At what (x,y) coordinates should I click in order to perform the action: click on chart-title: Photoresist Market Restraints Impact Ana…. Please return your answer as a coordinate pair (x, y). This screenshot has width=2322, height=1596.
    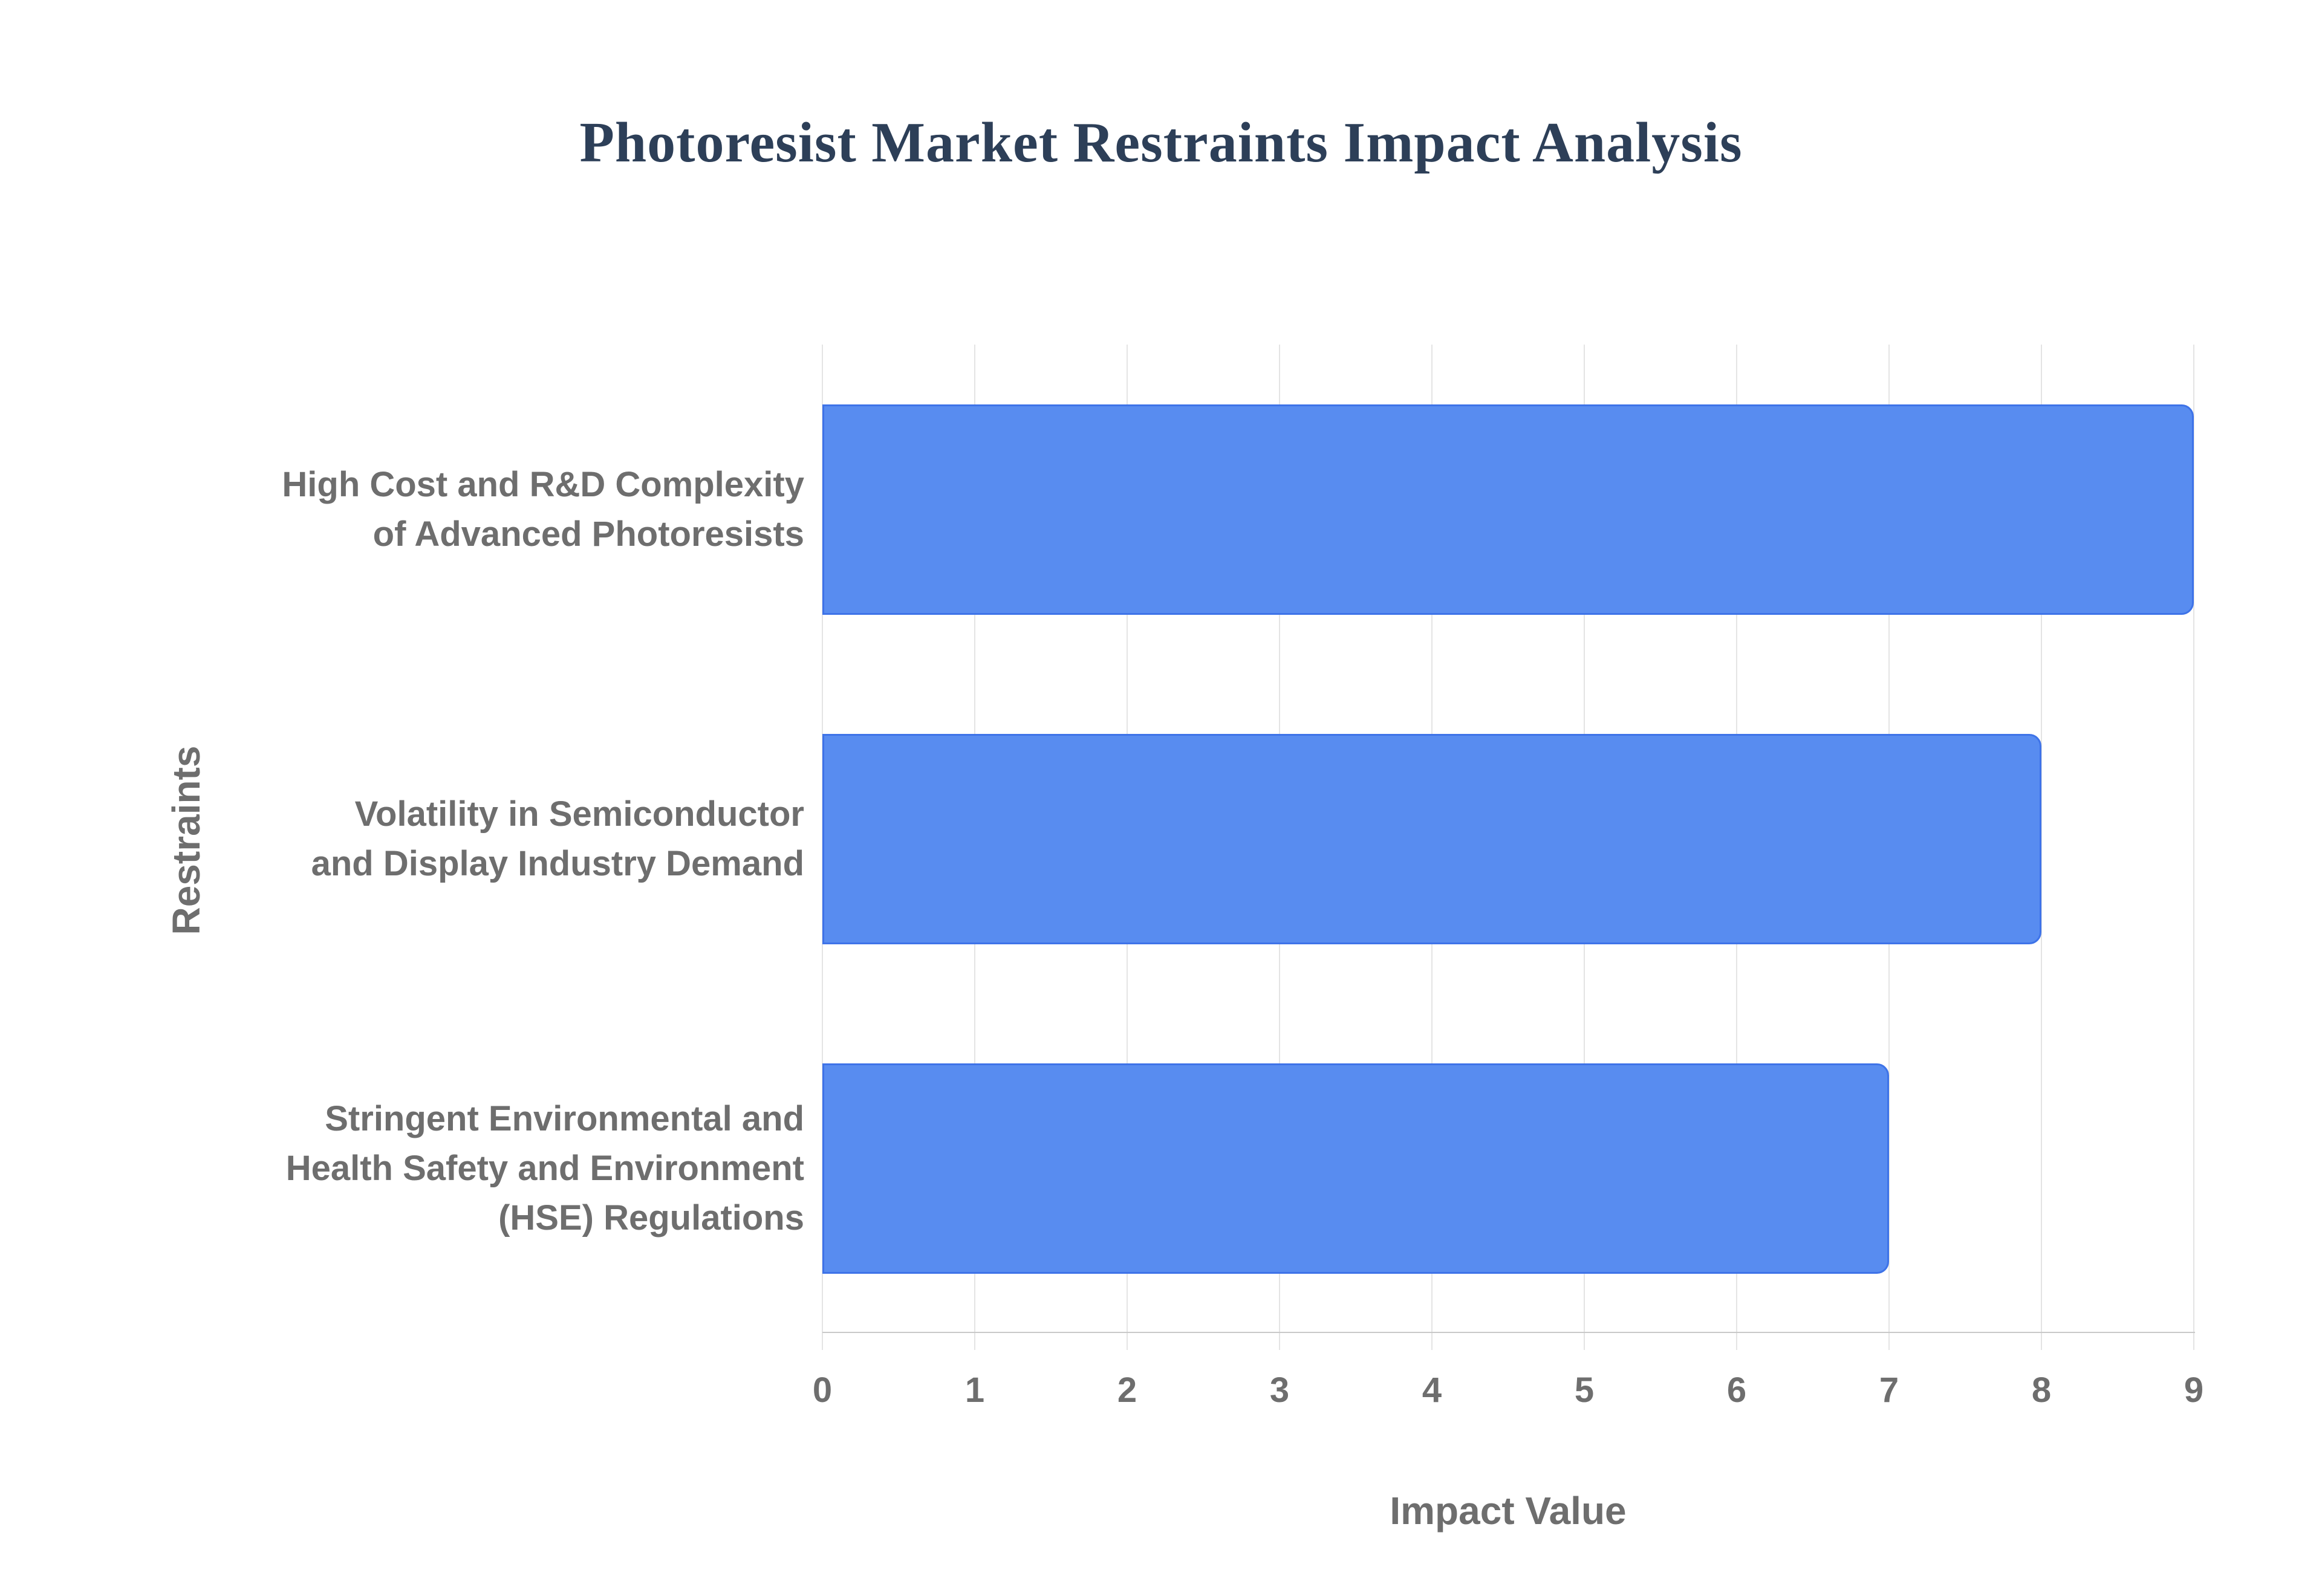
    Looking at the image, I should click on (1161, 142).